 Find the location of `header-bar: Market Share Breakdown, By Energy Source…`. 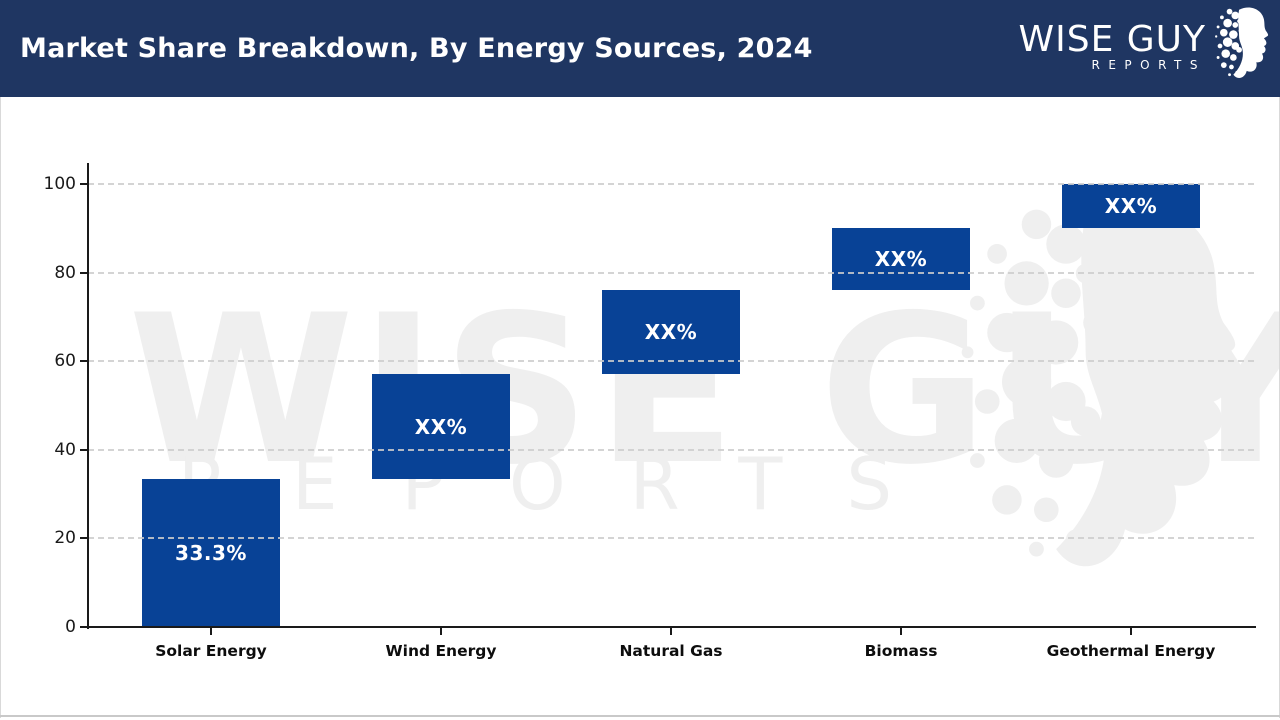

header-bar: Market Share Breakdown, By Energy Source… is located at coordinates (640, 48).